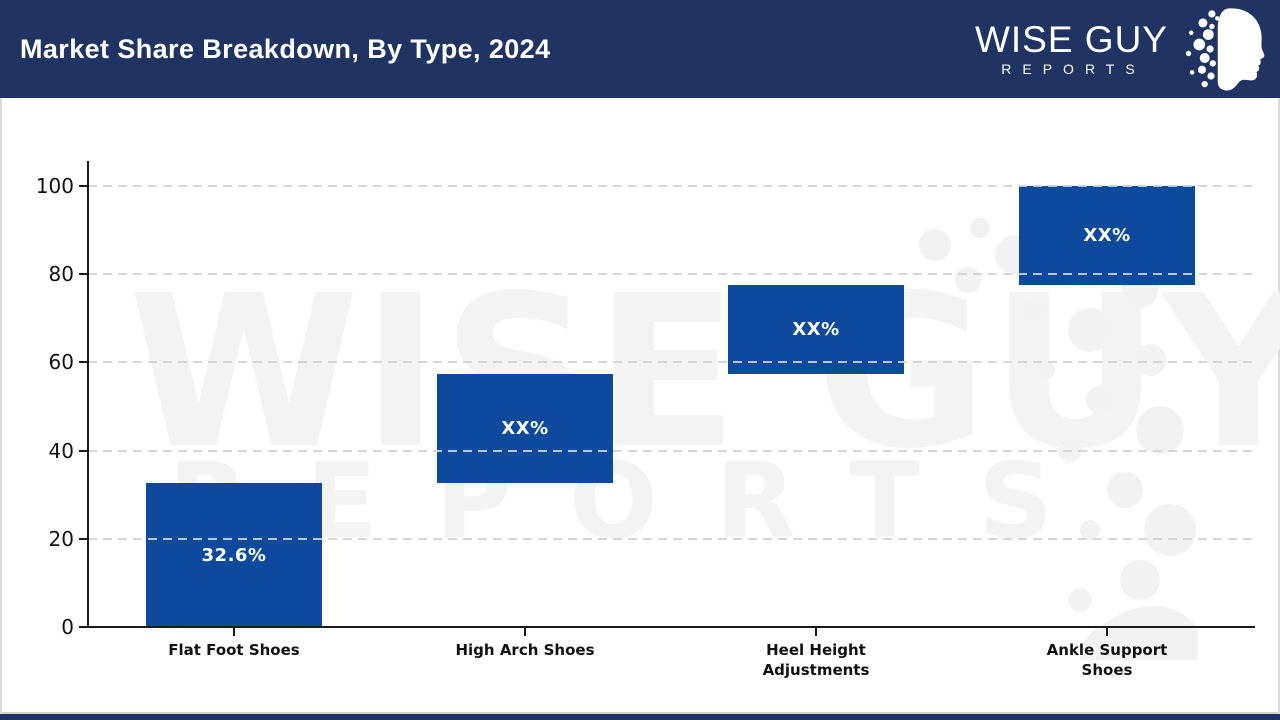  I want to click on x-category-label-2: High Arch Shoes, so click(525, 650).